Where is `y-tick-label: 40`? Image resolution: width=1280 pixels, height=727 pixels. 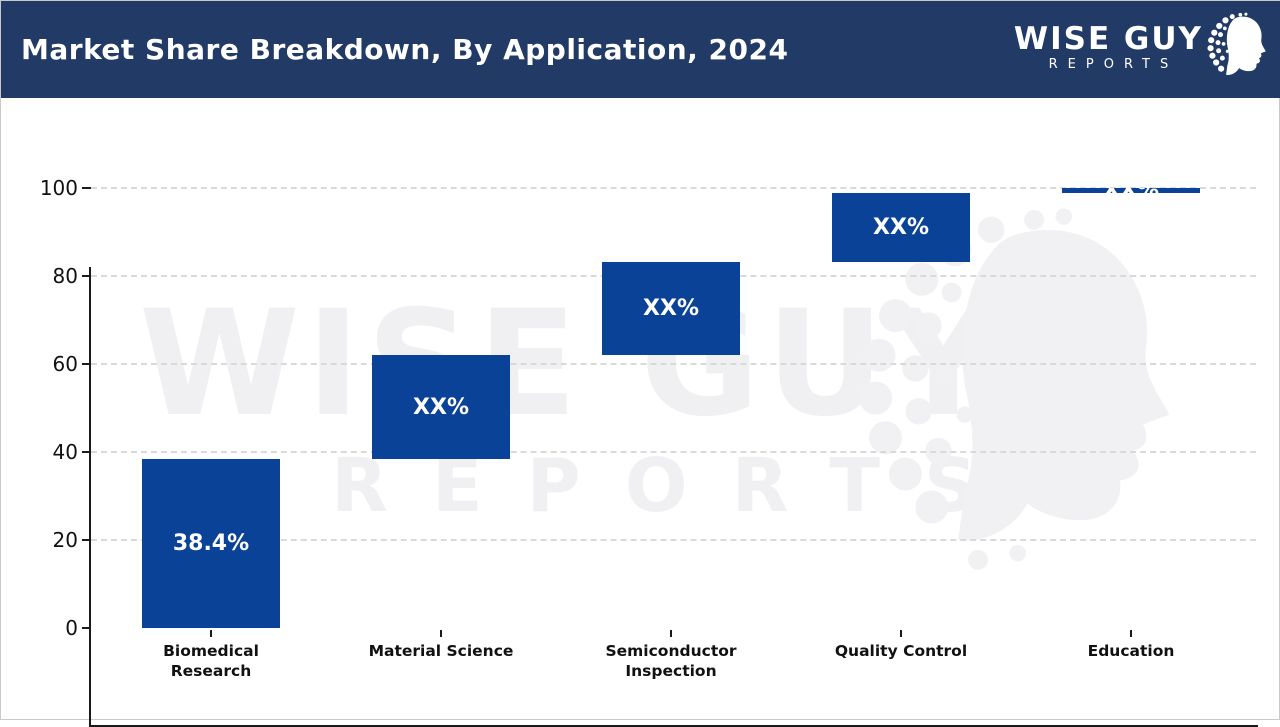
y-tick-label: 40 is located at coordinates (65, 452).